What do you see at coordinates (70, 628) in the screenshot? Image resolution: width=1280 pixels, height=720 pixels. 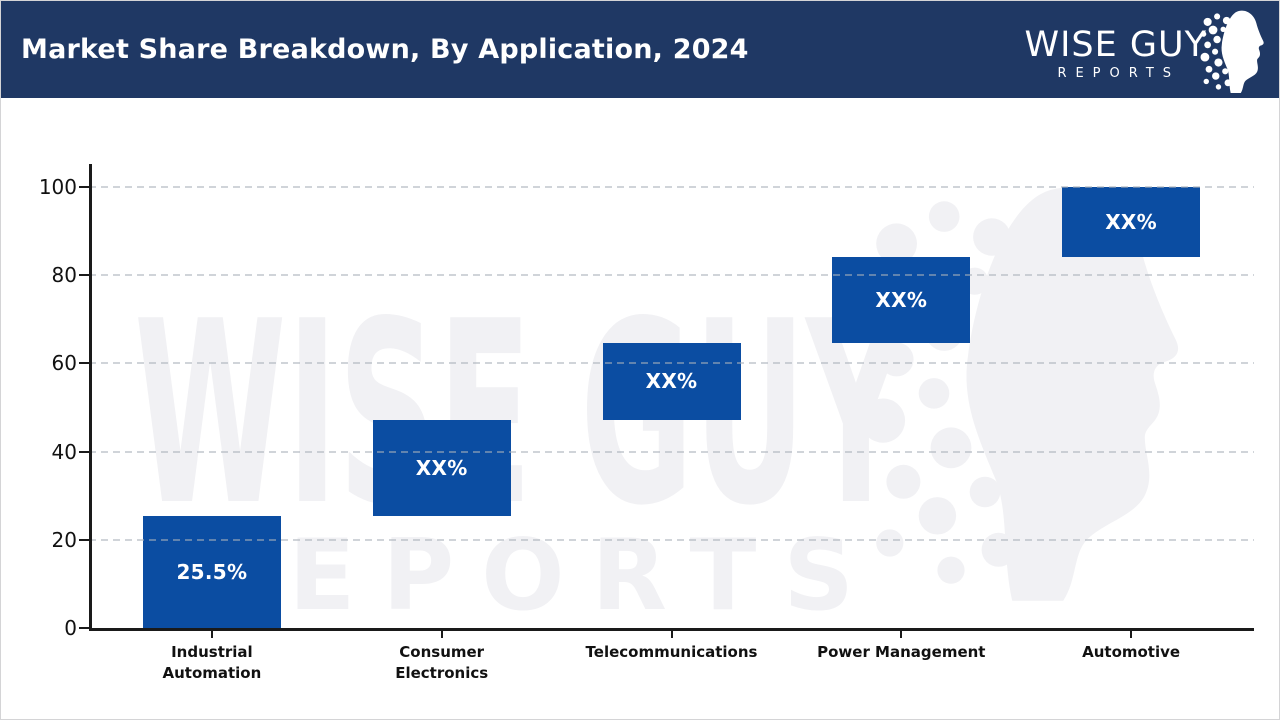 I see `y-tick-label: 0` at bounding box center [70, 628].